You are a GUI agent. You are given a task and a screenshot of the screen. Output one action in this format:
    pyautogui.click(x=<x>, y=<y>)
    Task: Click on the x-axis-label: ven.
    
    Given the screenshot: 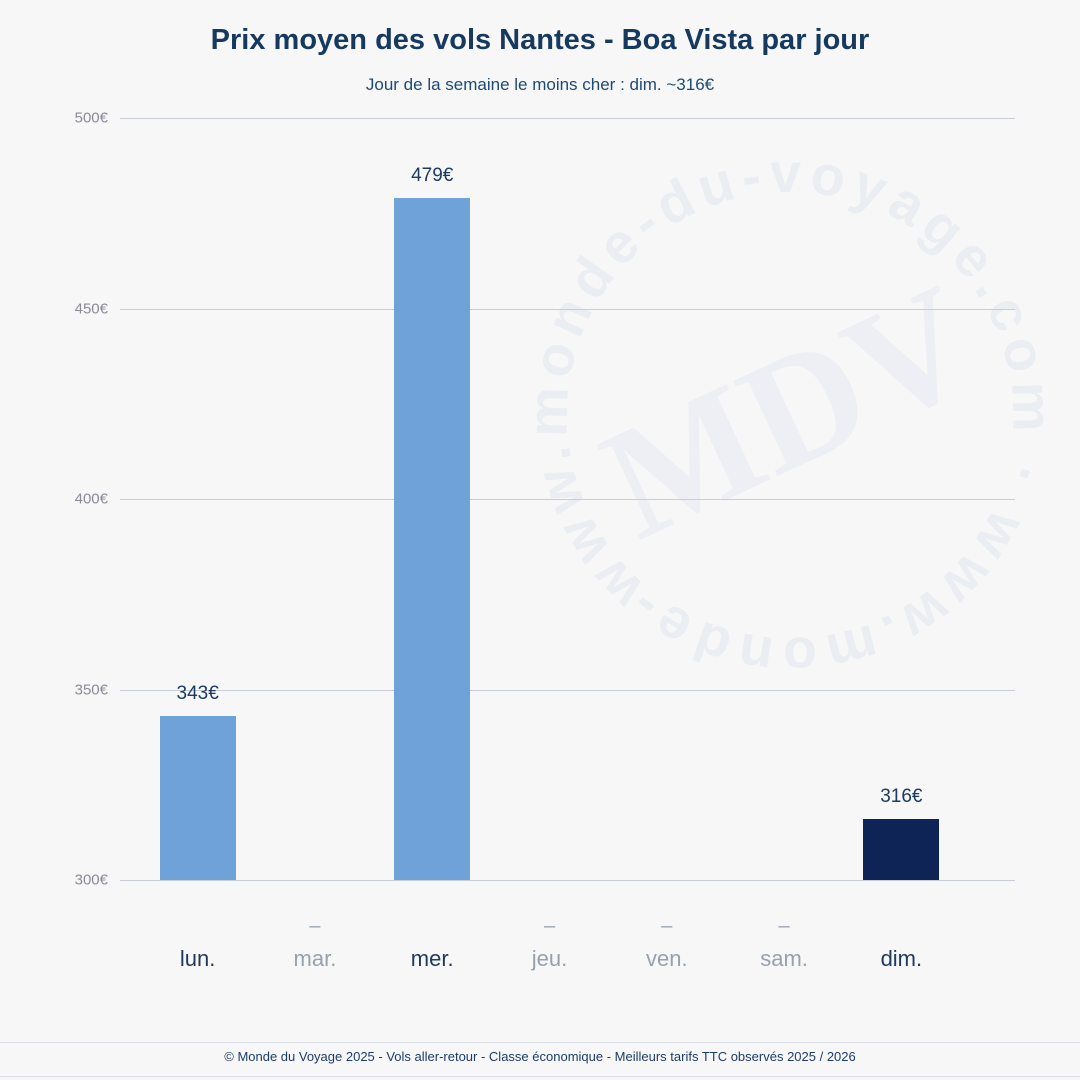 What is the action you would take?
    pyautogui.click(x=666, y=958)
    